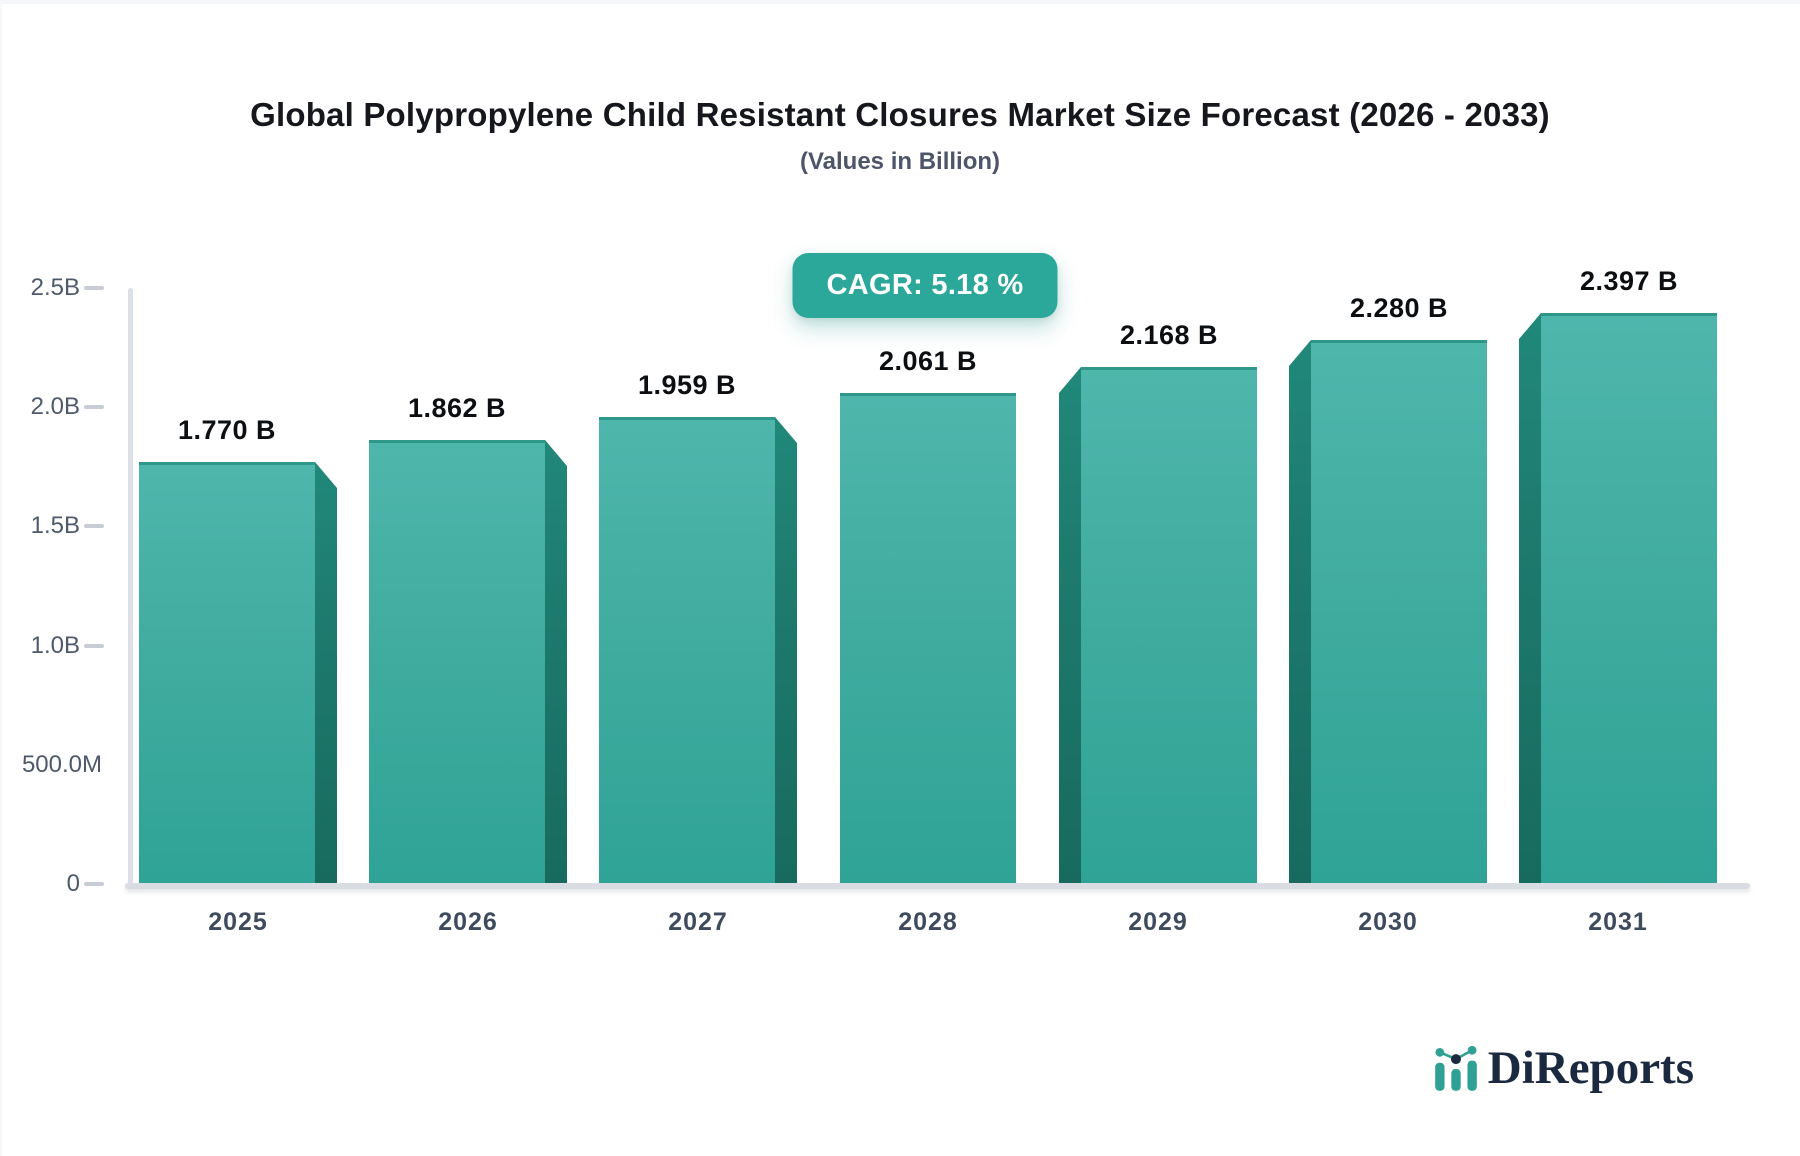 The image size is (1800, 1156). I want to click on x-axis-label: 2025, so click(238, 922).